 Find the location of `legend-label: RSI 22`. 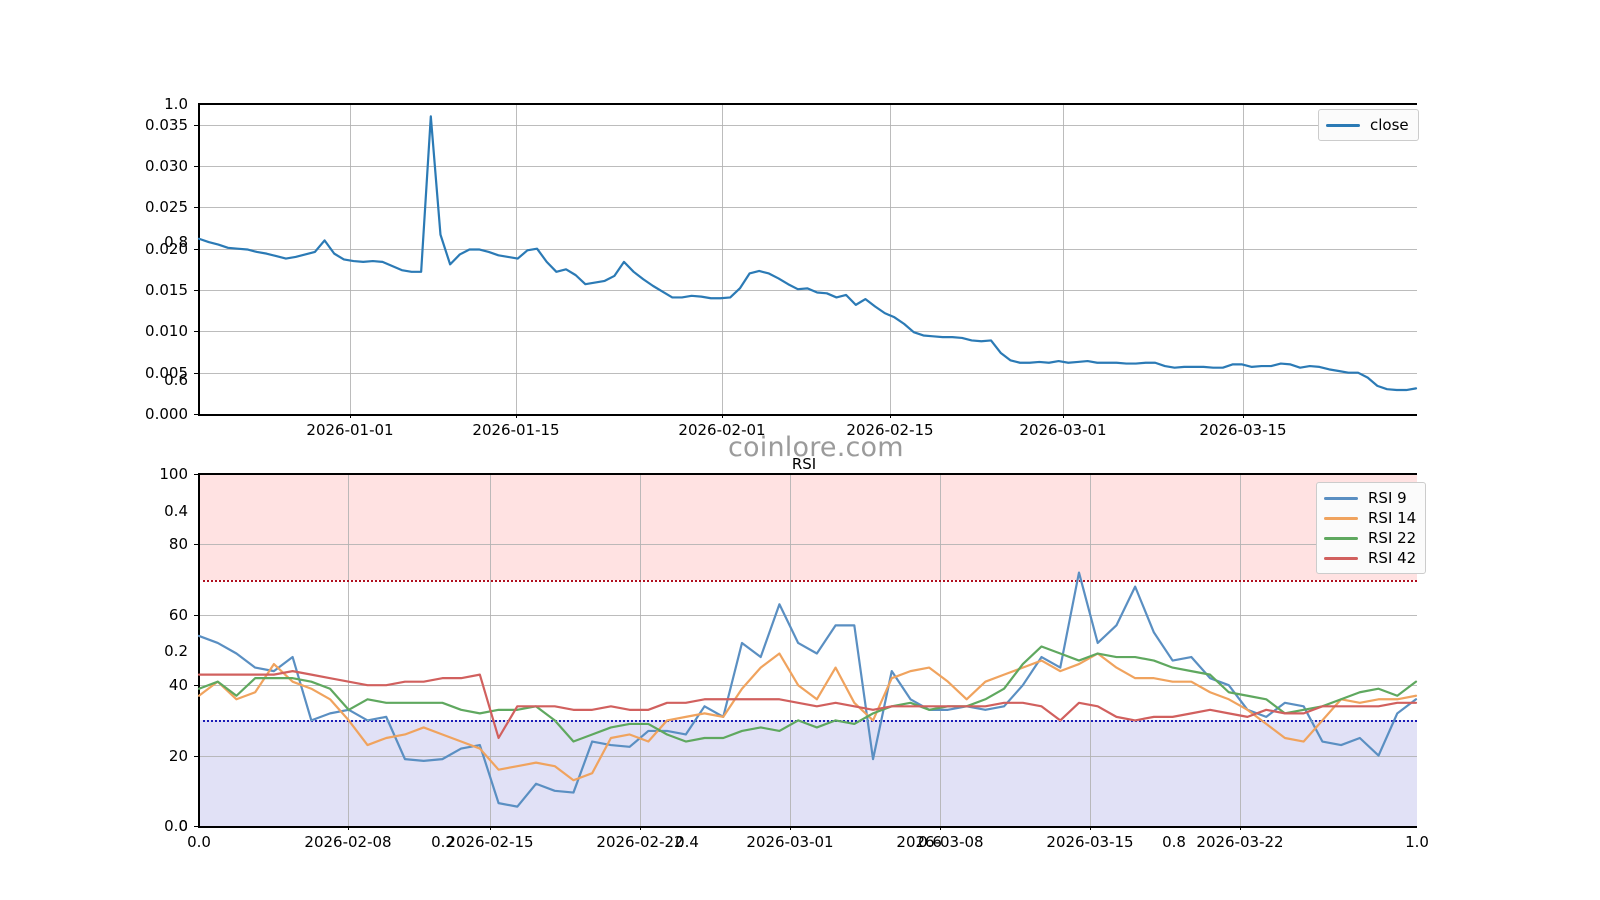

legend-label: RSI 22 is located at coordinates (1392, 537).